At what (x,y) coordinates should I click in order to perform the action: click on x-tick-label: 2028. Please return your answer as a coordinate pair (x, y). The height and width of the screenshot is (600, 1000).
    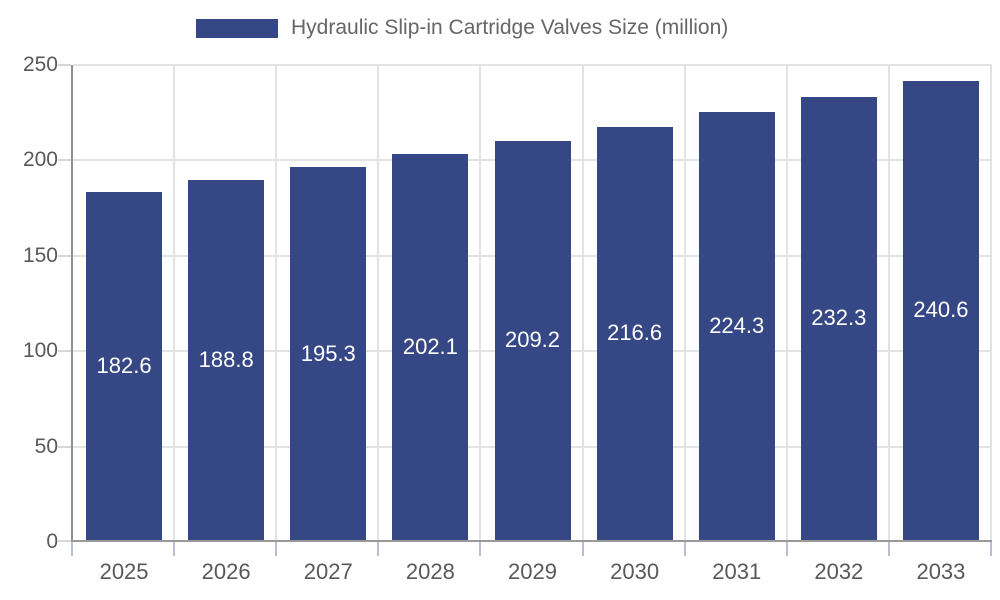
    Looking at the image, I should click on (430, 571).